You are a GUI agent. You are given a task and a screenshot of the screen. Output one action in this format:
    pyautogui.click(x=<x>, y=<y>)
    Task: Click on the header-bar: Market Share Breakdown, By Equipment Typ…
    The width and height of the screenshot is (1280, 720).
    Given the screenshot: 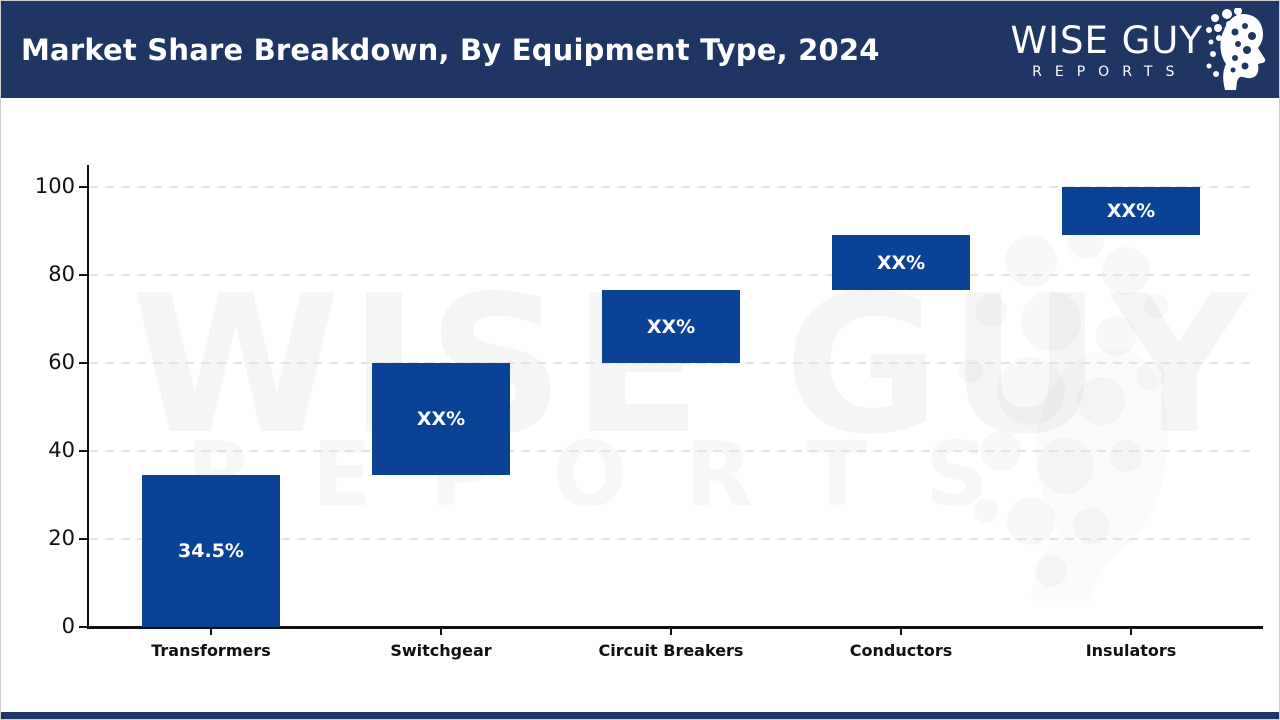 What is the action you would take?
    pyautogui.click(x=640, y=49)
    